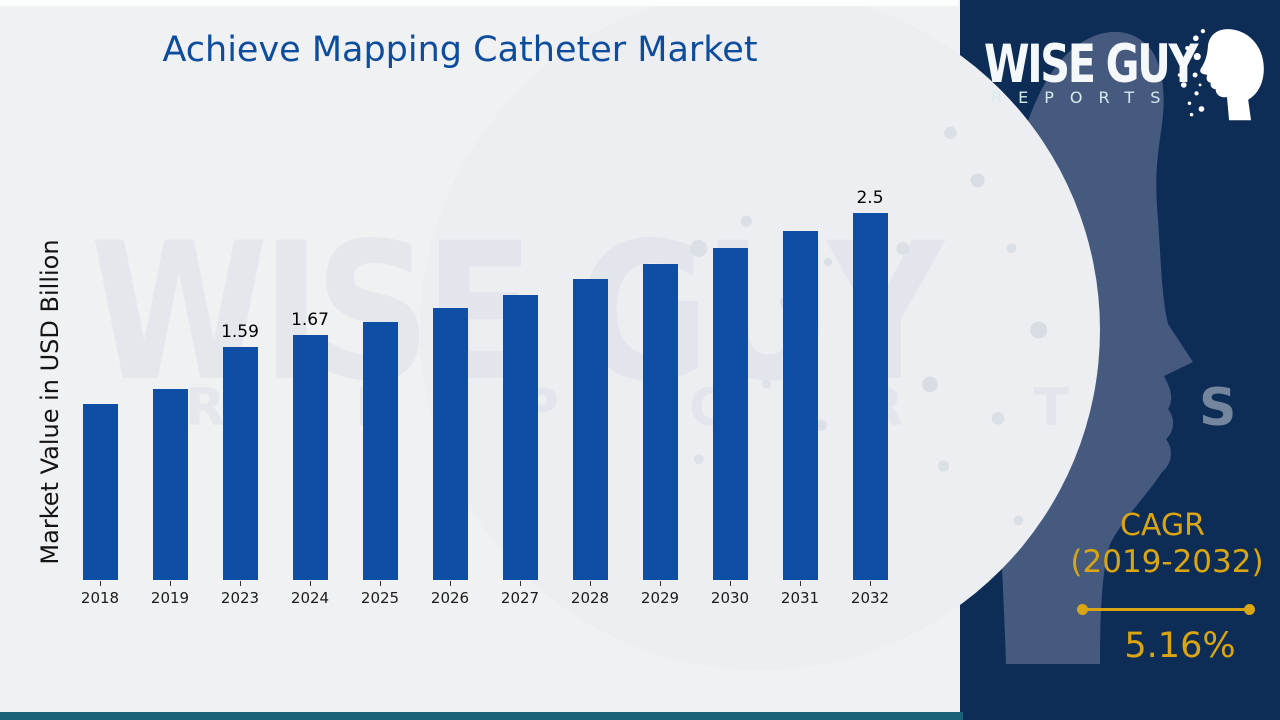 The image size is (1280, 720). What do you see at coordinates (310, 320) in the screenshot?
I see `bar-data-label: 1.67` at bounding box center [310, 320].